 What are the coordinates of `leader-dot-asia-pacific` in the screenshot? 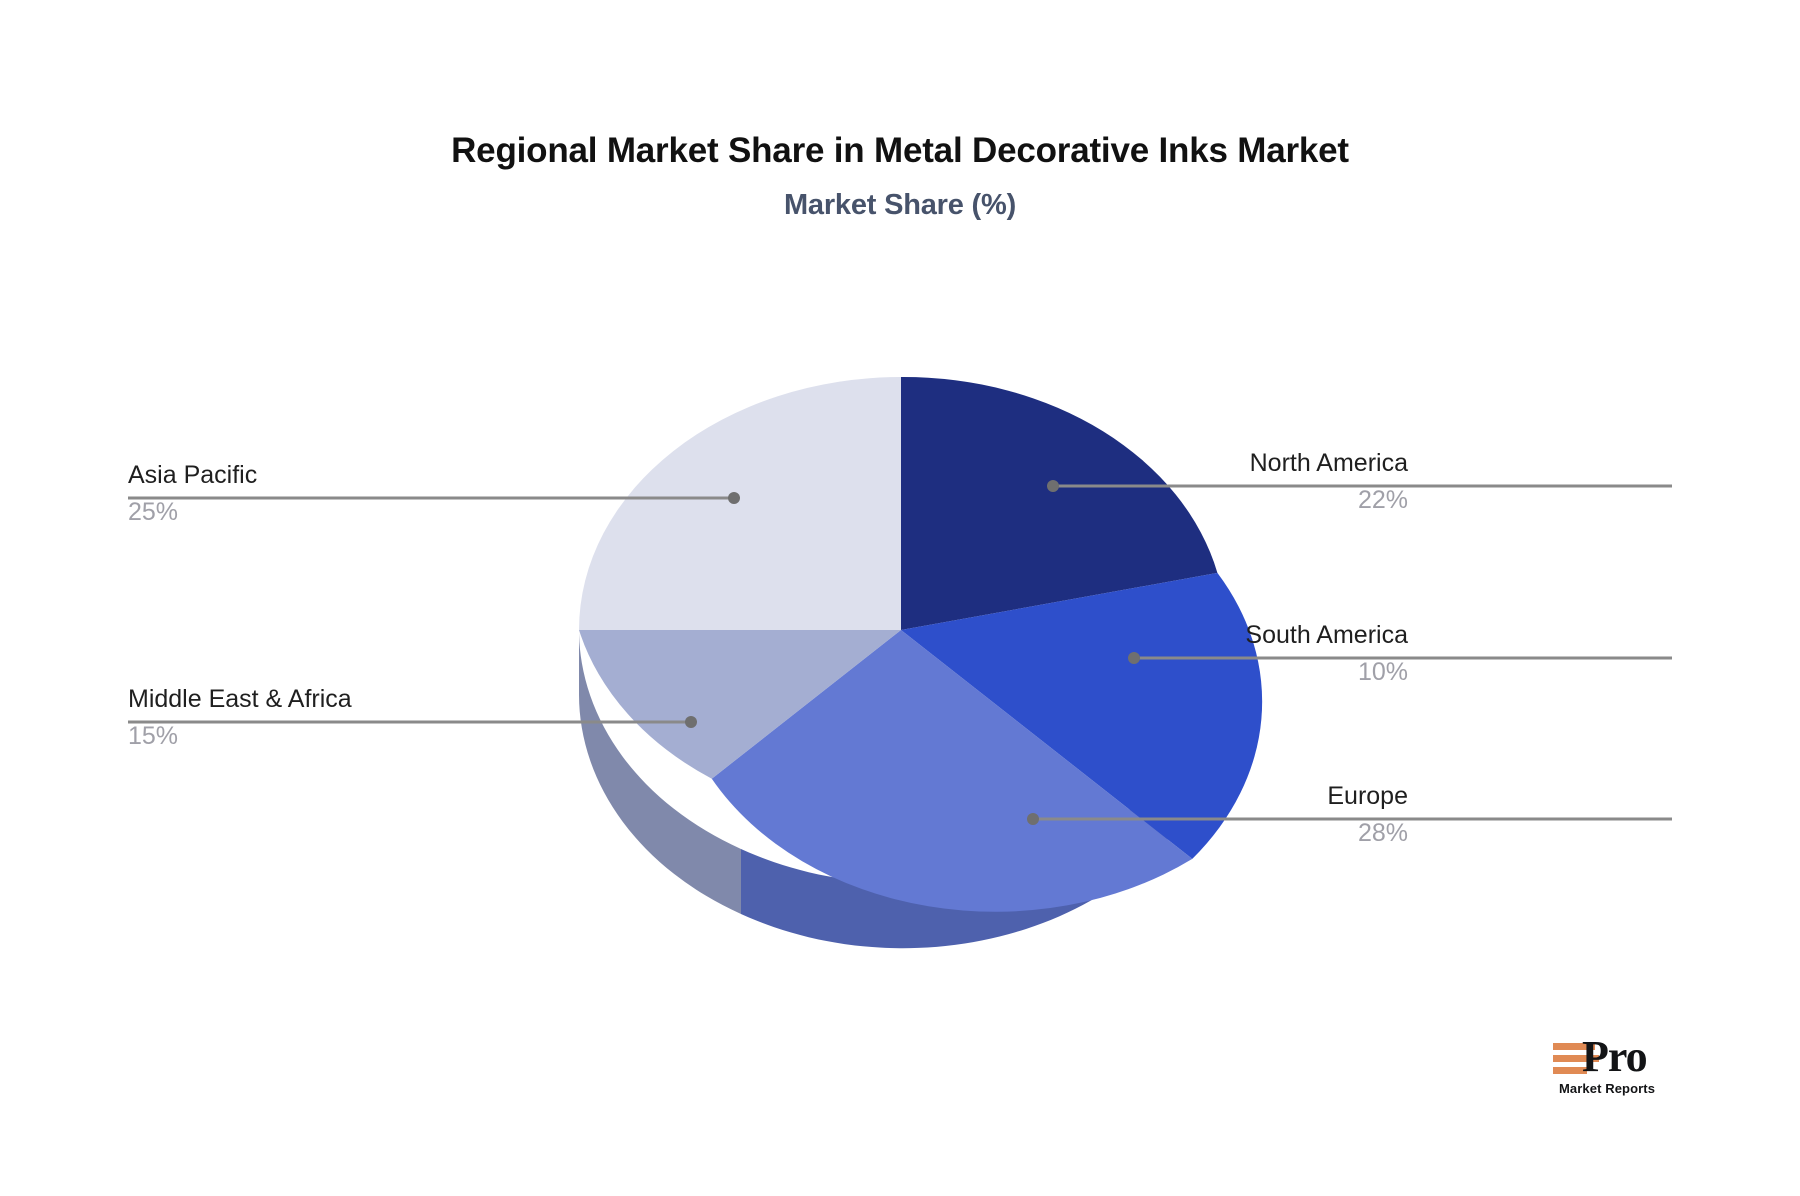 It's located at (734, 498).